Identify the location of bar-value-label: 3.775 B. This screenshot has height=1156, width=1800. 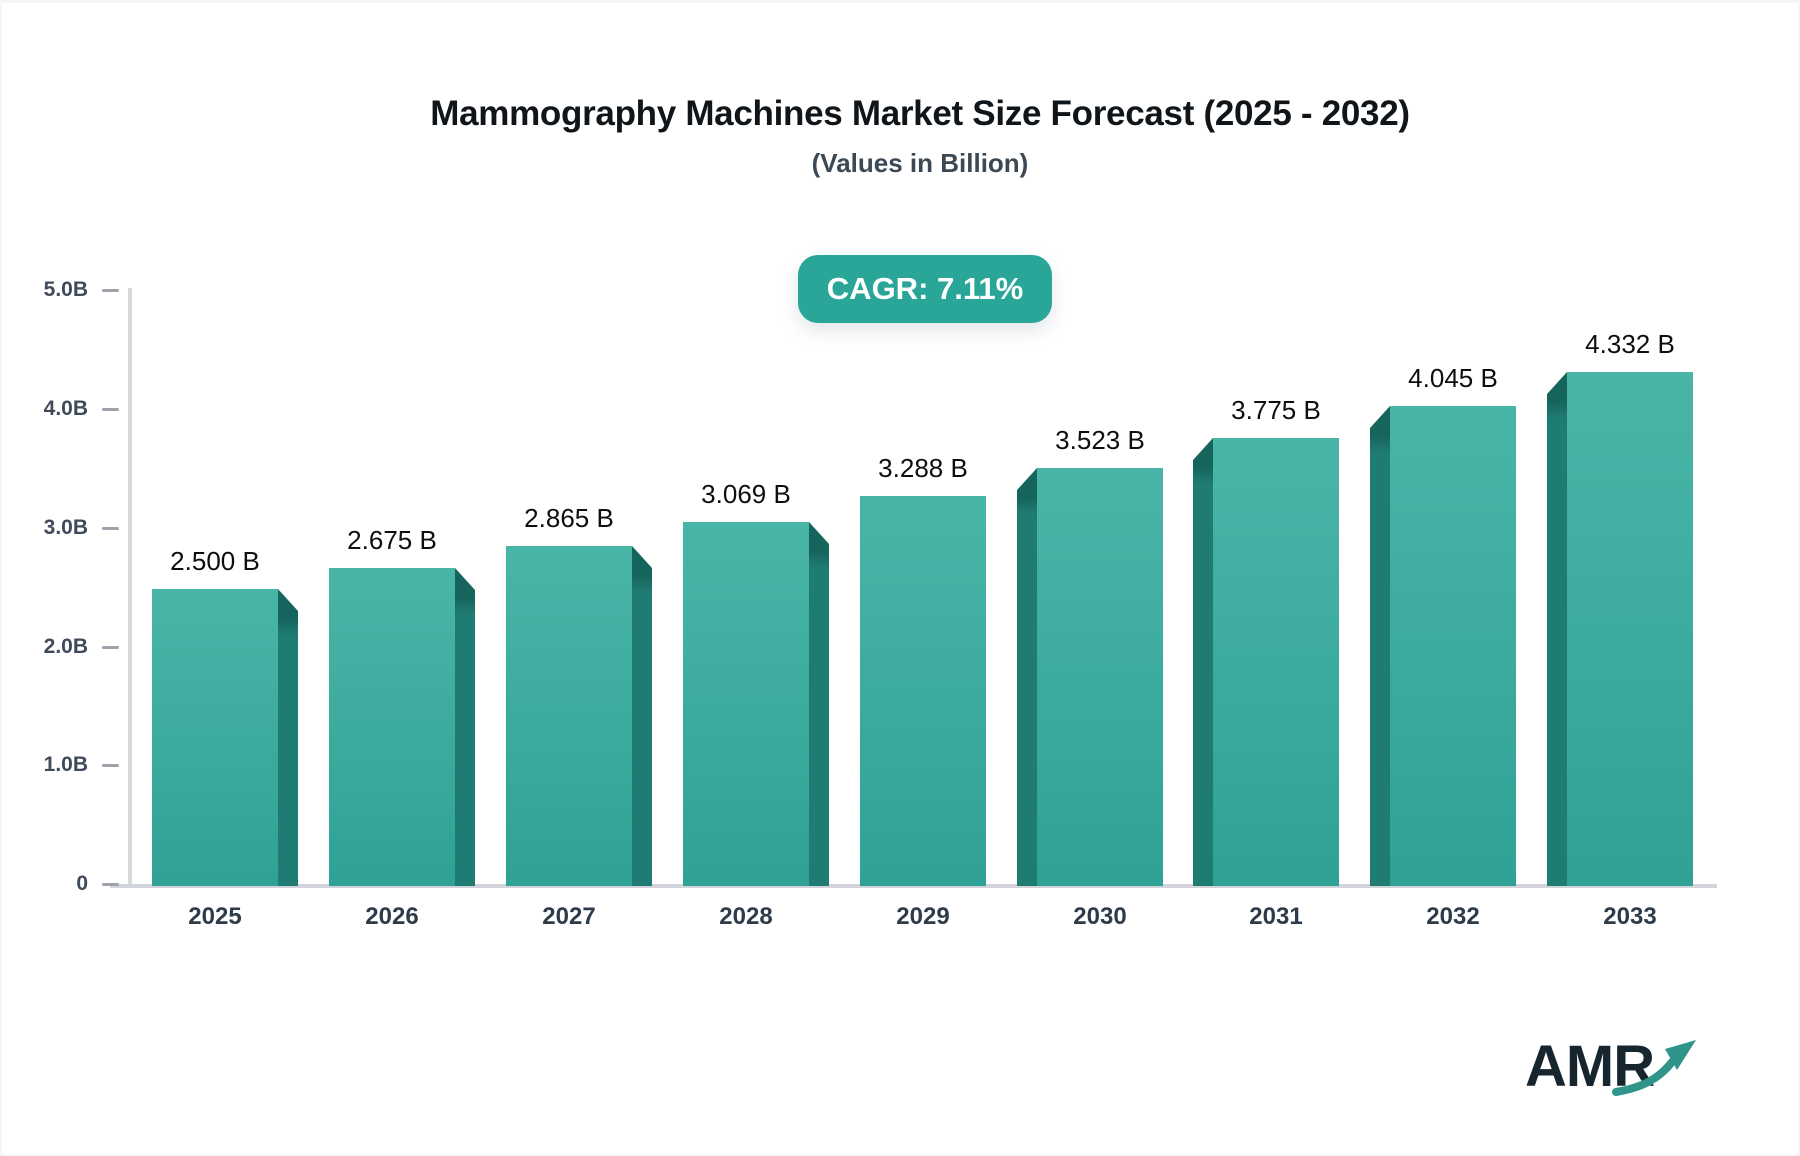
(1276, 410).